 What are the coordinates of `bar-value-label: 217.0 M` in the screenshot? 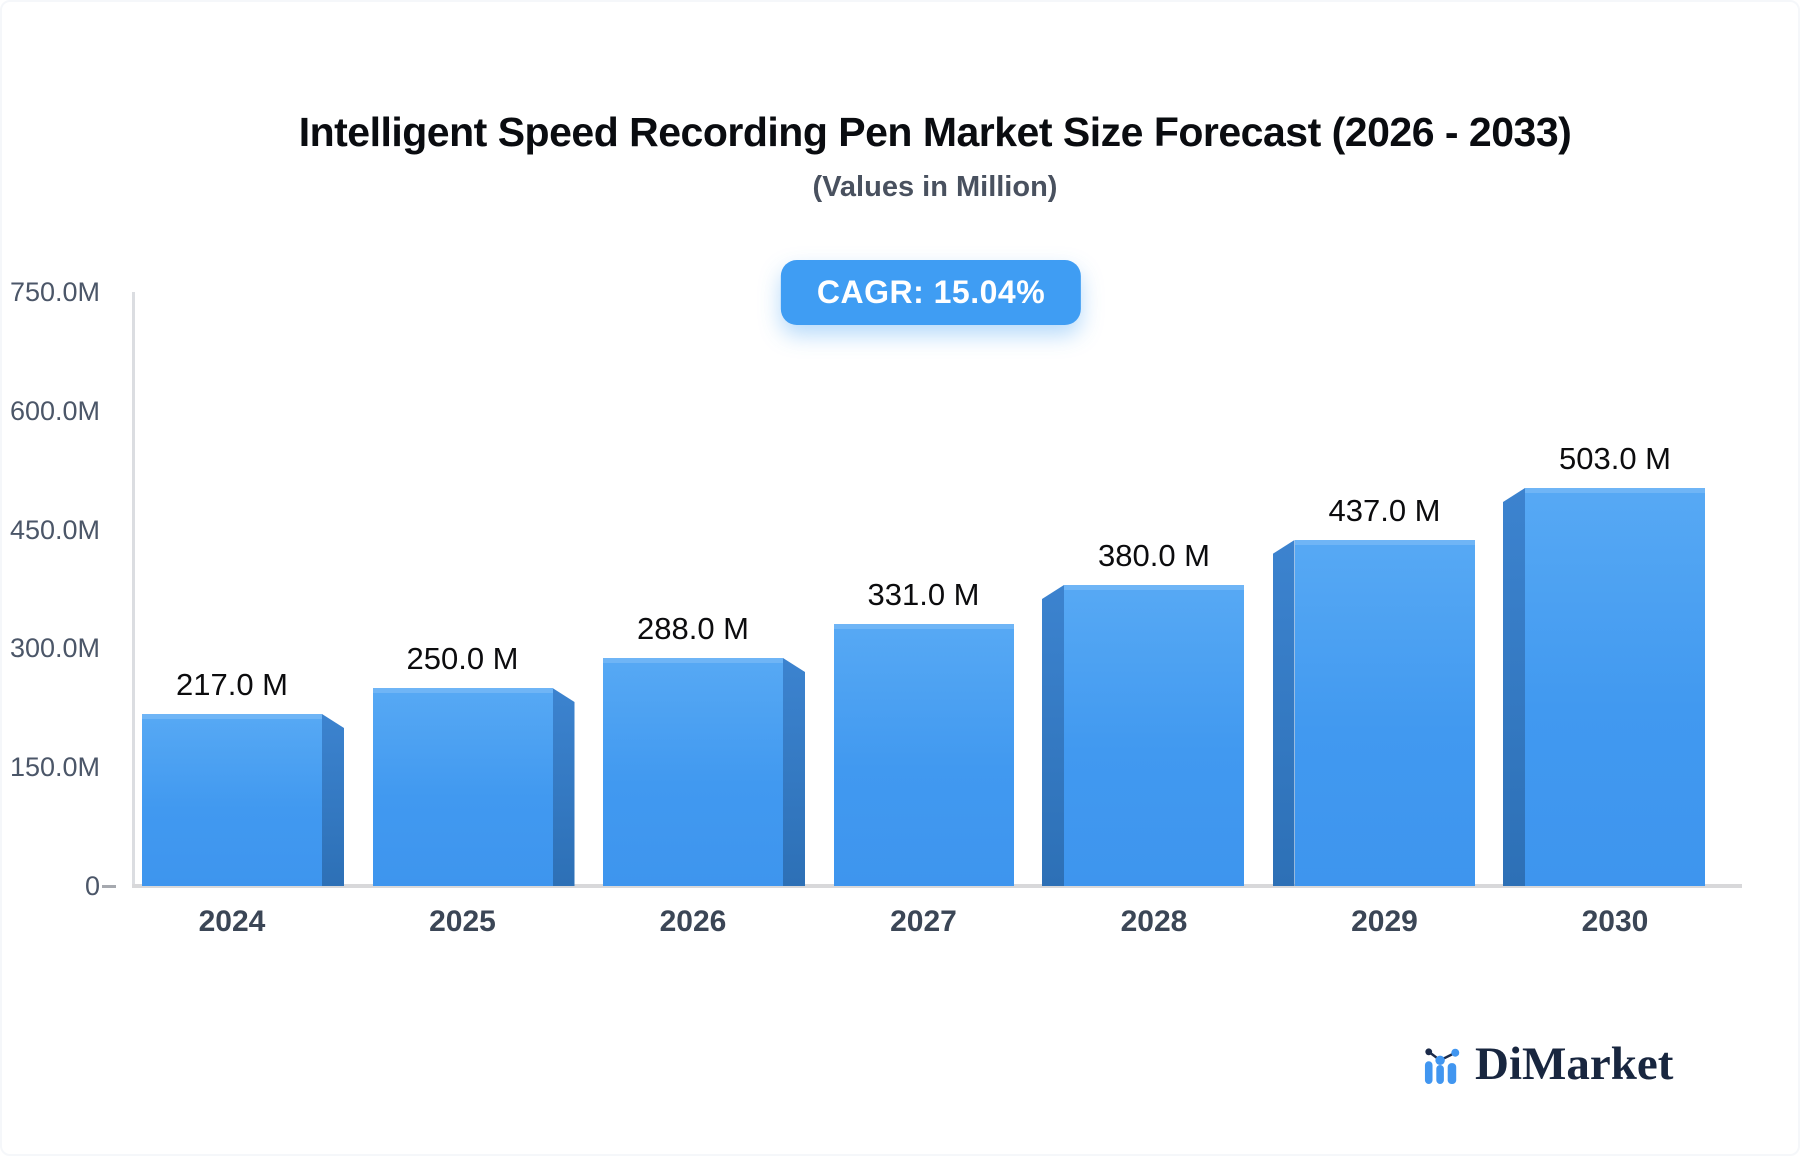 It's located at (231, 684).